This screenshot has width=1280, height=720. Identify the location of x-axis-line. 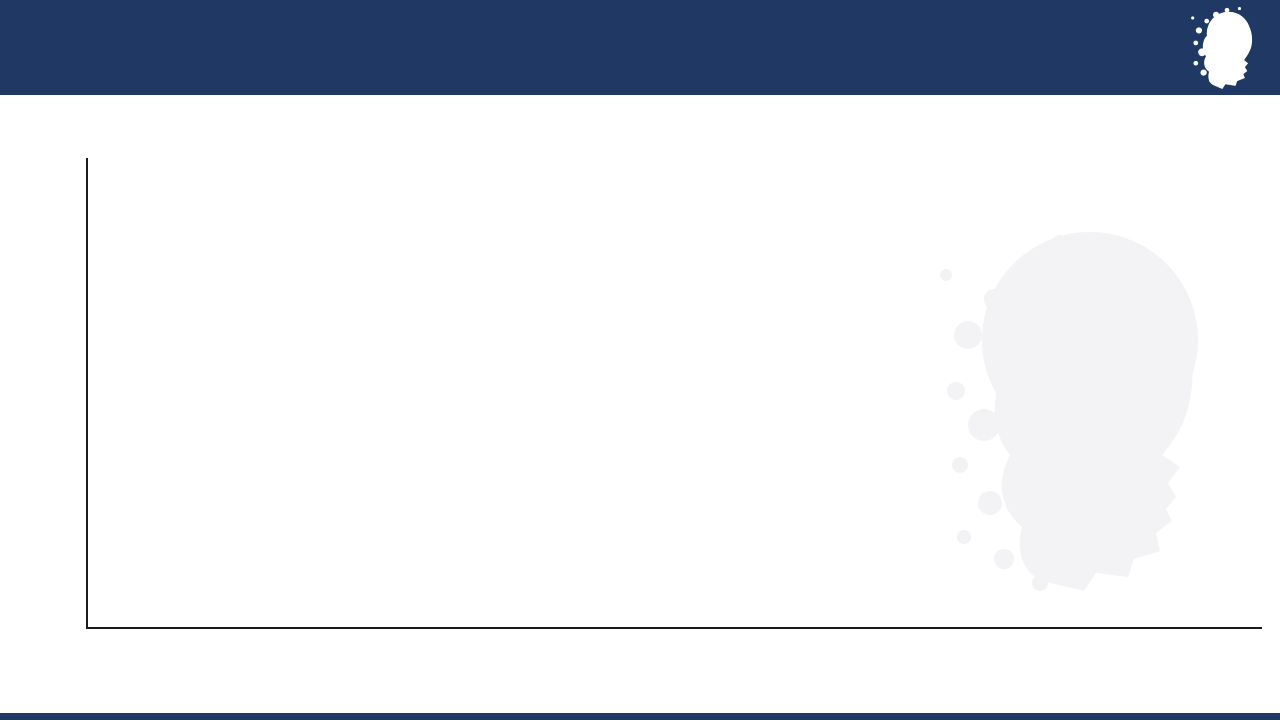
(674, 628).